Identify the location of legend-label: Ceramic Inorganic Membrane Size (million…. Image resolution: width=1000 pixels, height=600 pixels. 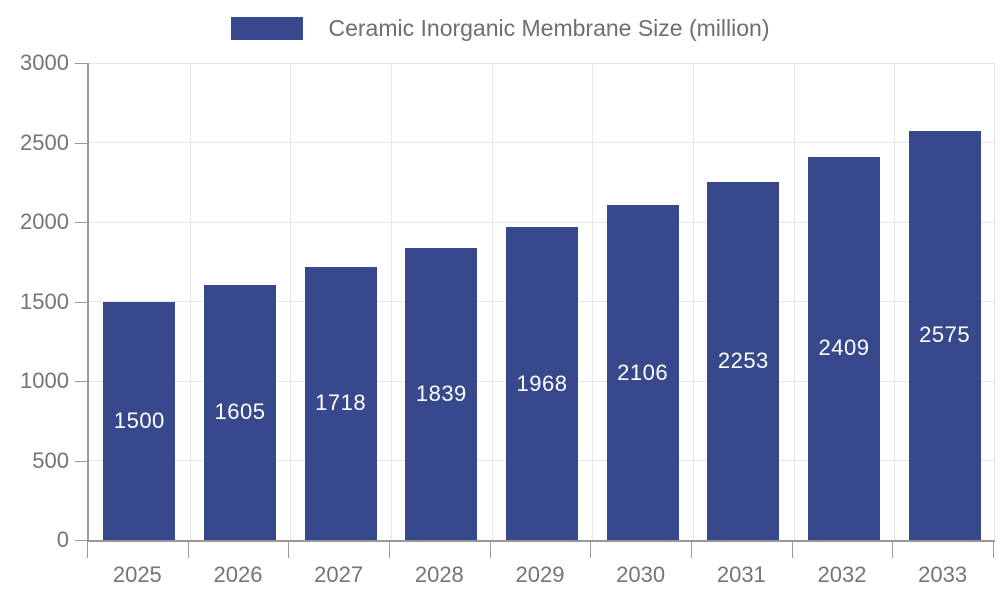
(549, 28).